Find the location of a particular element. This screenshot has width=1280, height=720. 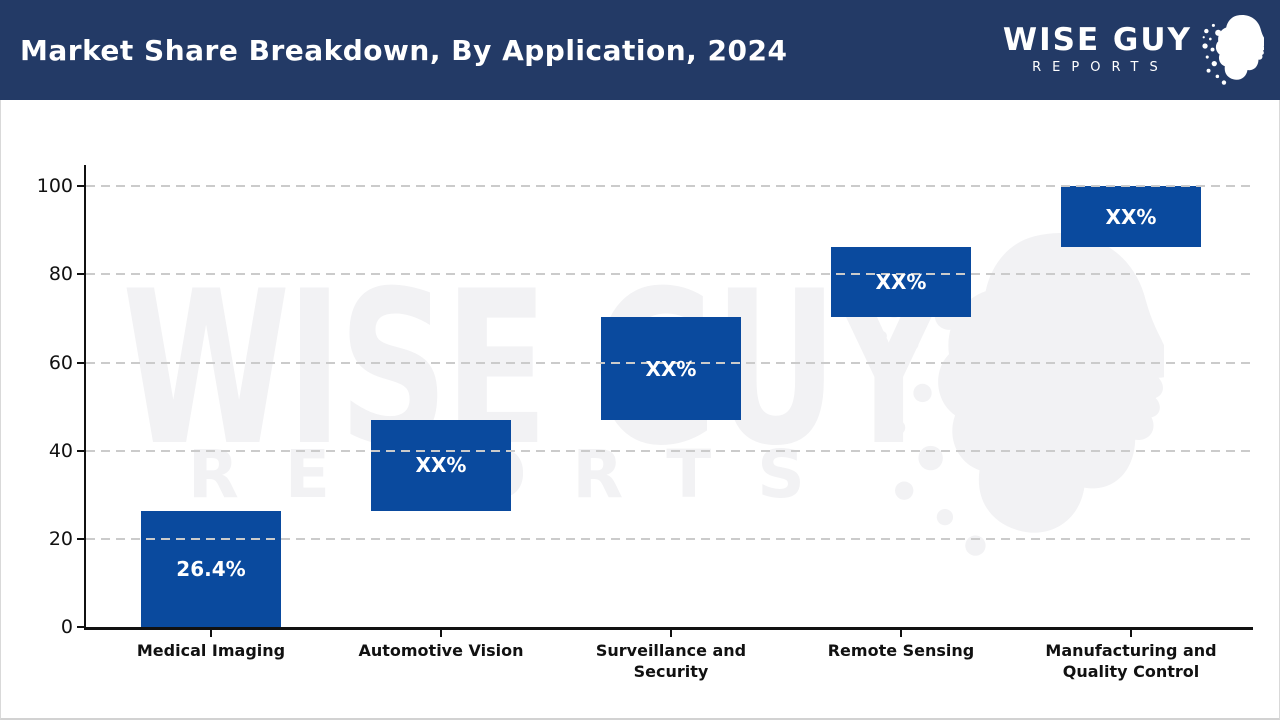

logo-name: WISE GUY is located at coordinates (1097, 40).